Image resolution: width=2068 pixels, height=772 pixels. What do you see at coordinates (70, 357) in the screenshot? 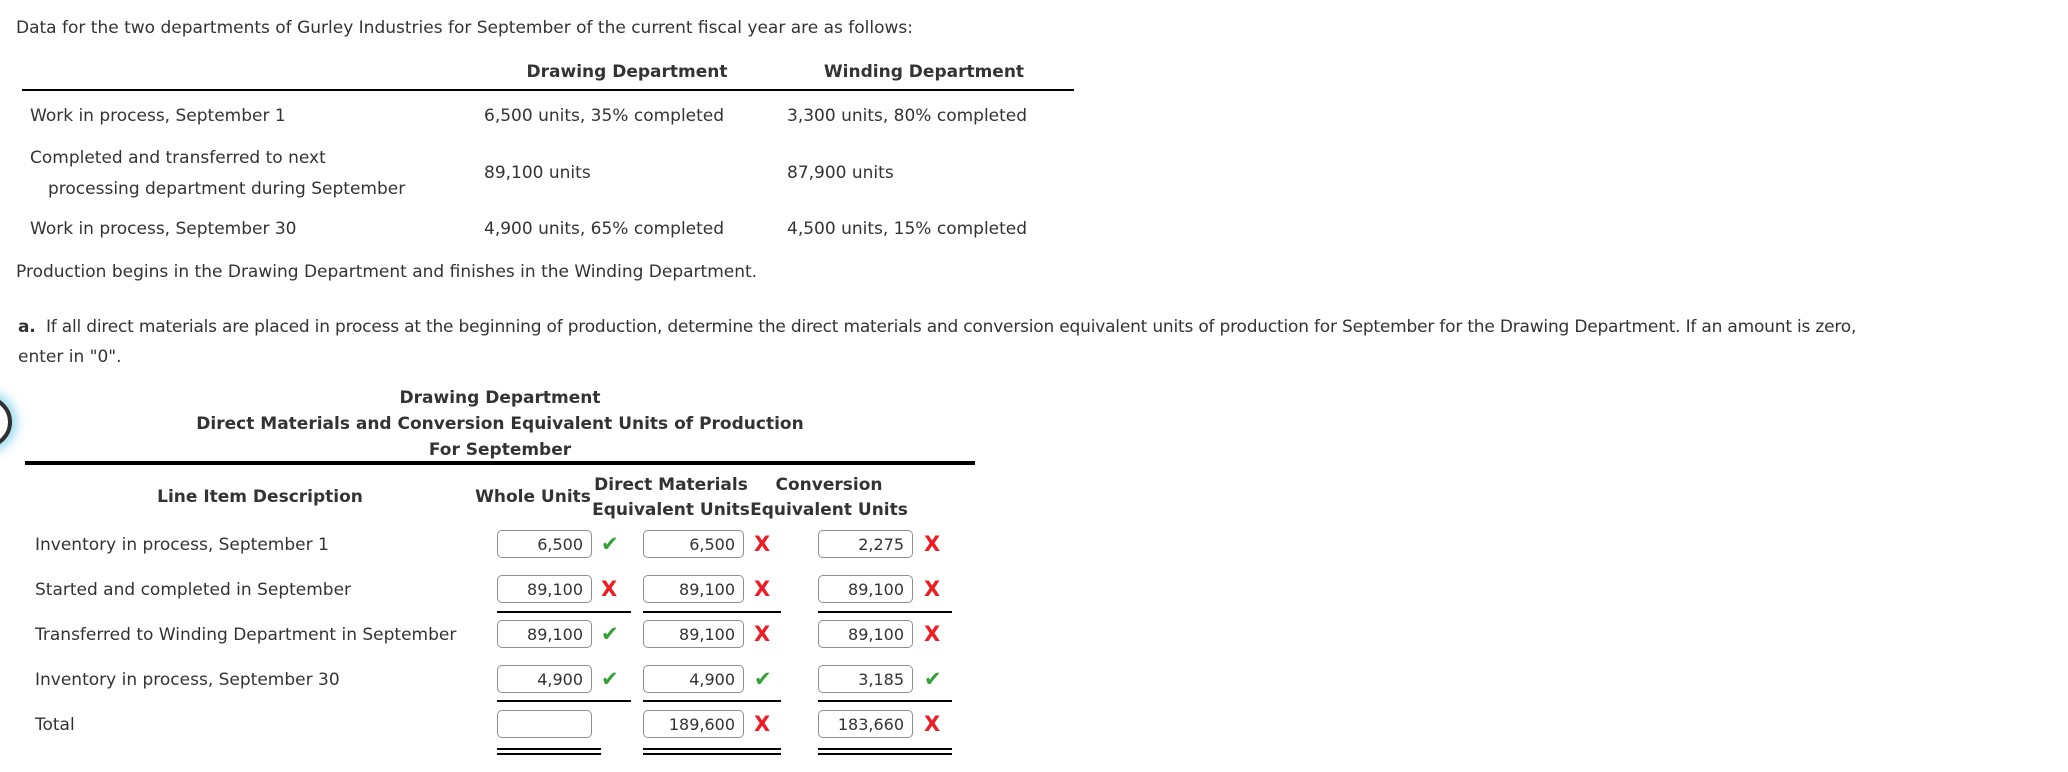
I see `question-a-line2: enter in "0".` at bounding box center [70, 357].